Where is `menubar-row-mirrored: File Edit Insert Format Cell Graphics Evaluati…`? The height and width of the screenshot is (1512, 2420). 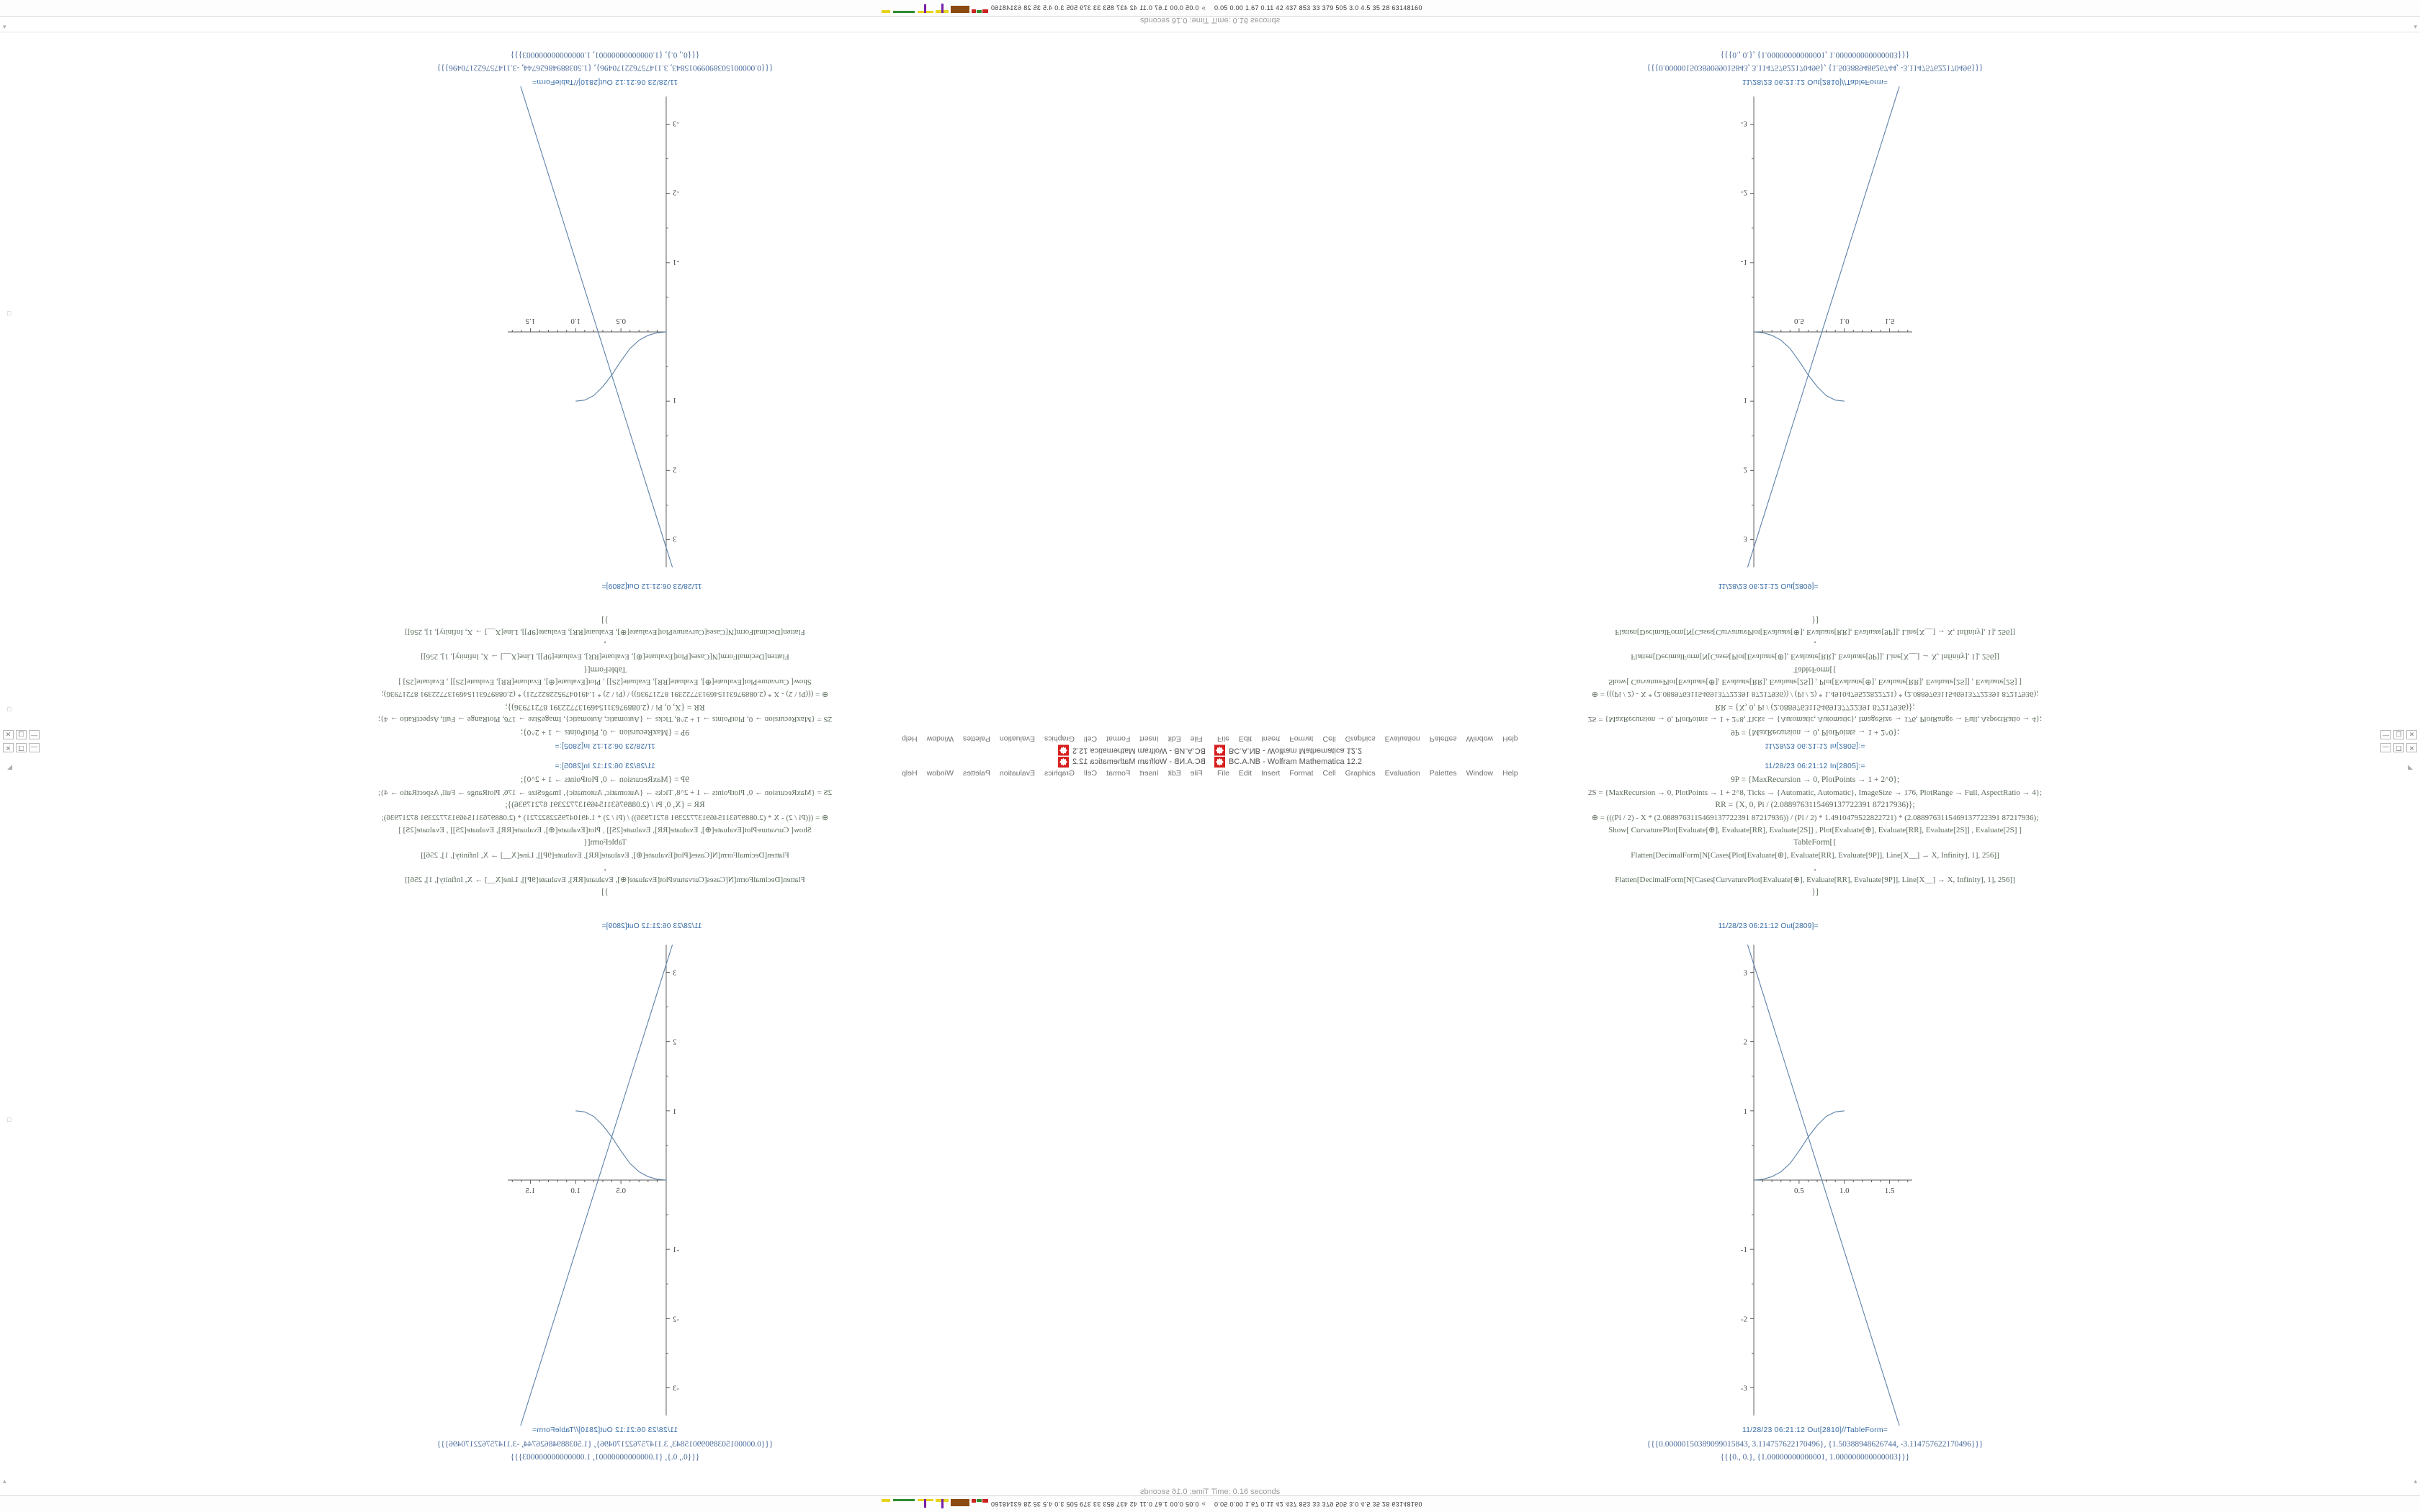
menubar-row-mirrored: File Edit Insert Format Cell Graphics Evaluati… is located at coordinates (1210, 739).